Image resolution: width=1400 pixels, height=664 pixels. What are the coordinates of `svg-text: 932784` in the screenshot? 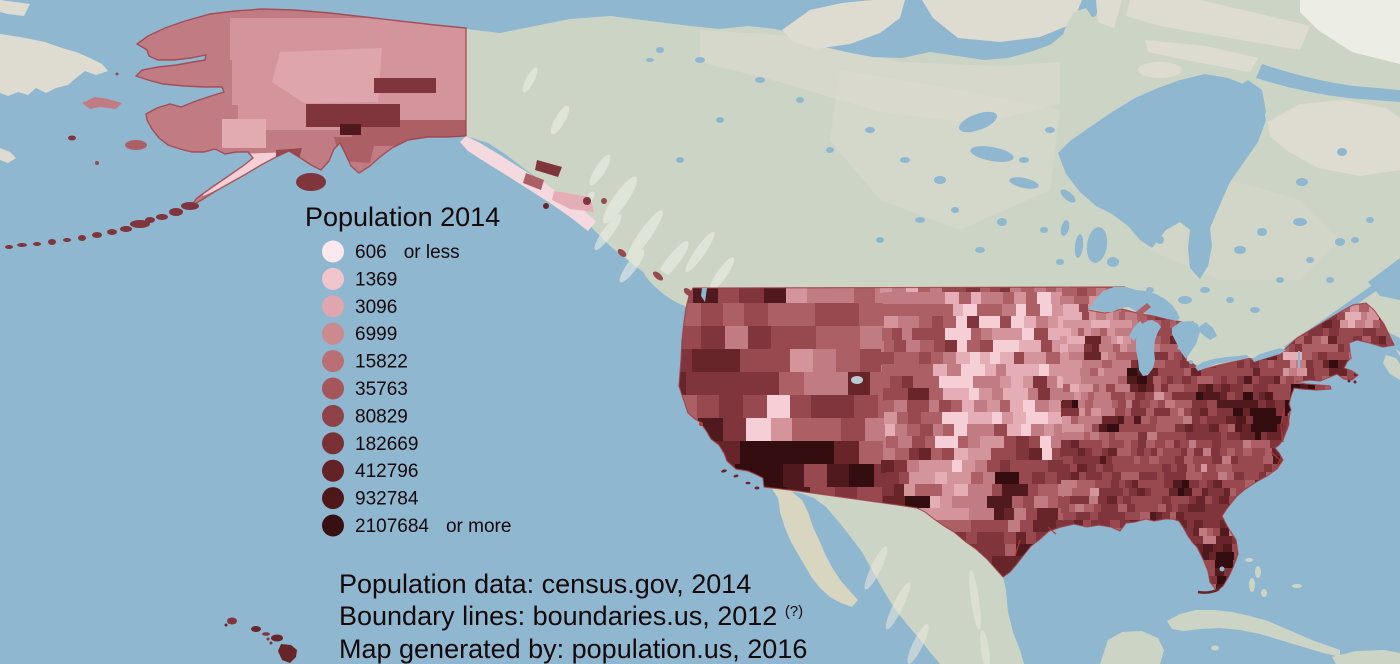 It's located at (387, 499).